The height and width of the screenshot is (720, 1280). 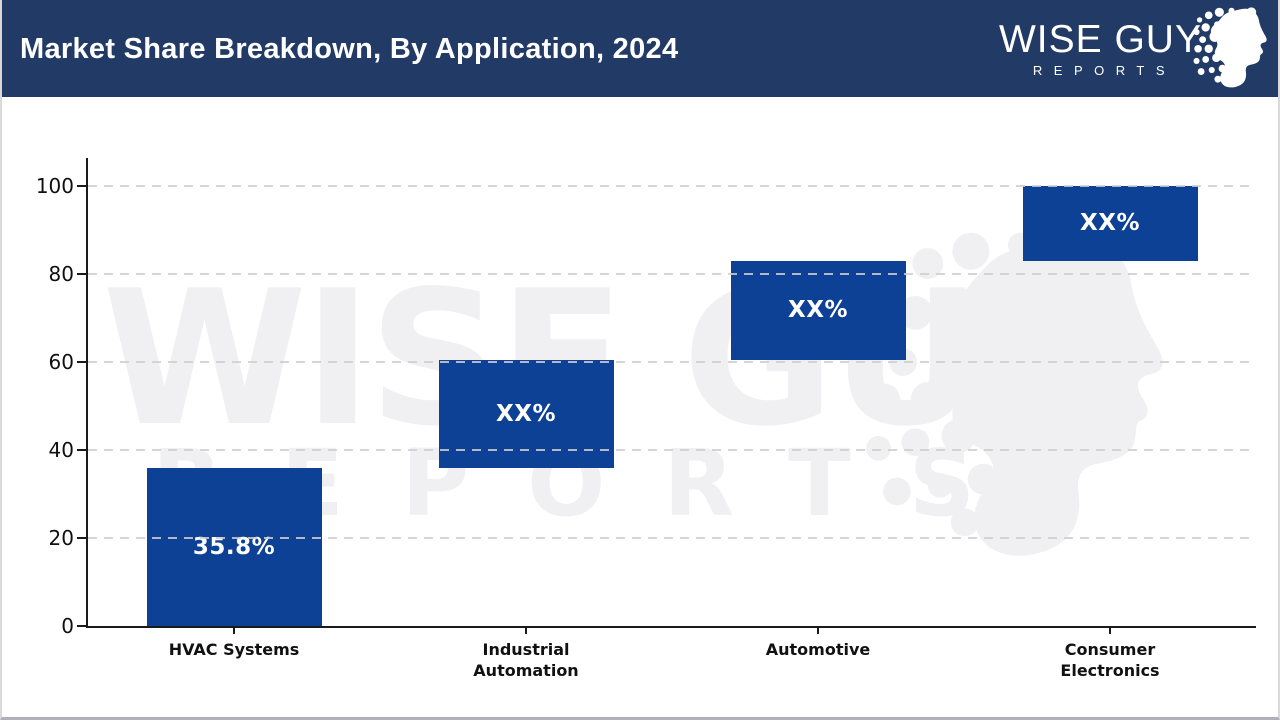 I want to click on y-tick-label-0: 0, so click(x=67, y=626).